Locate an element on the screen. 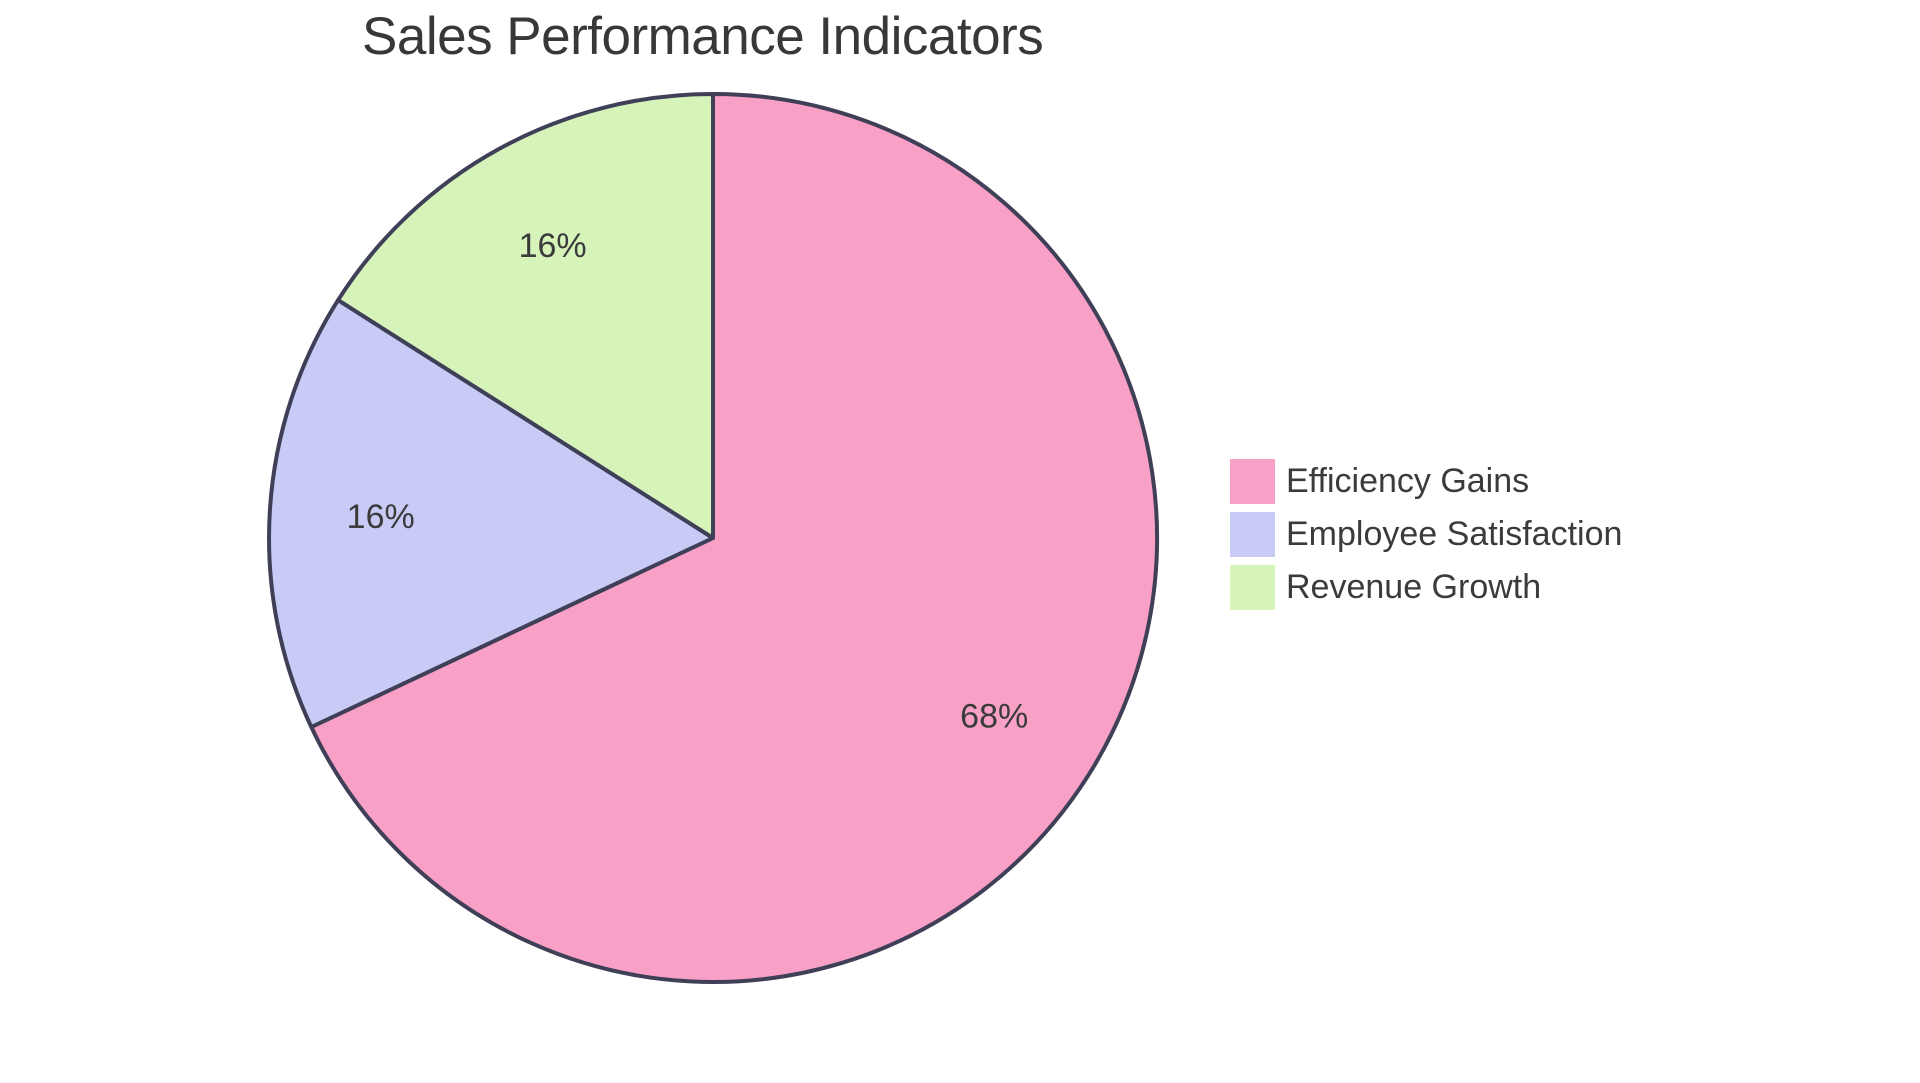 The height and width of the screenshot is (1083, 1920). pie-slice-employee-satisfaction is located at coordinates (491, 513).